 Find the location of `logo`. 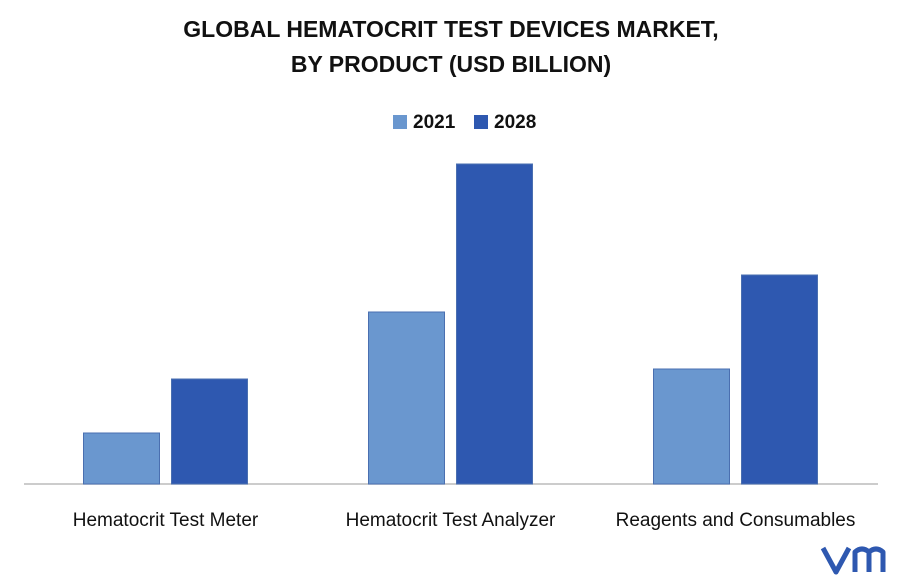

logo is located at coordinates (853, 560).